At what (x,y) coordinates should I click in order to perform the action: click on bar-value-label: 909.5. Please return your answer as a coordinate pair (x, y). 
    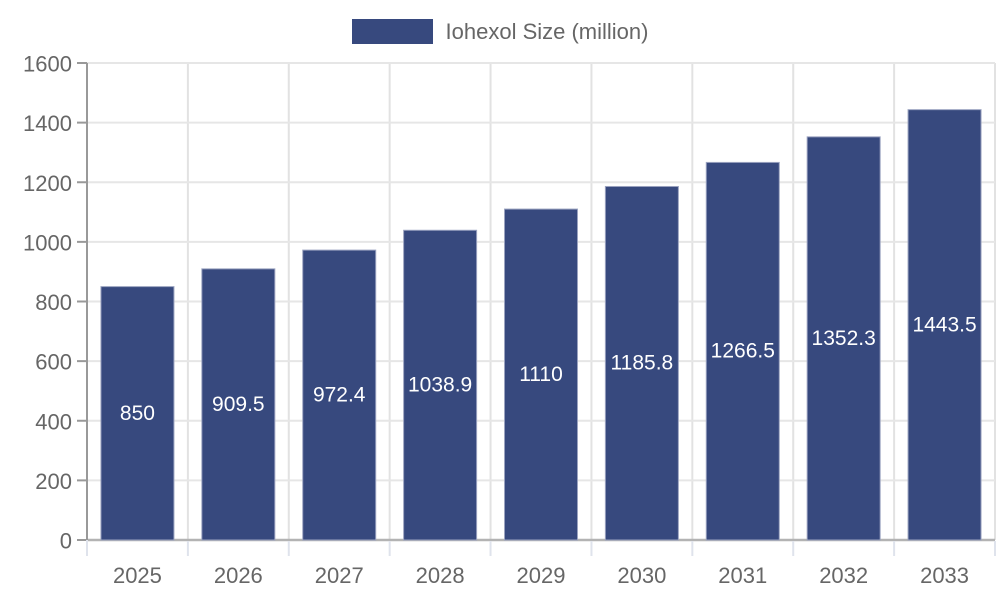
    Looking at the image, I should click on (238, 404).